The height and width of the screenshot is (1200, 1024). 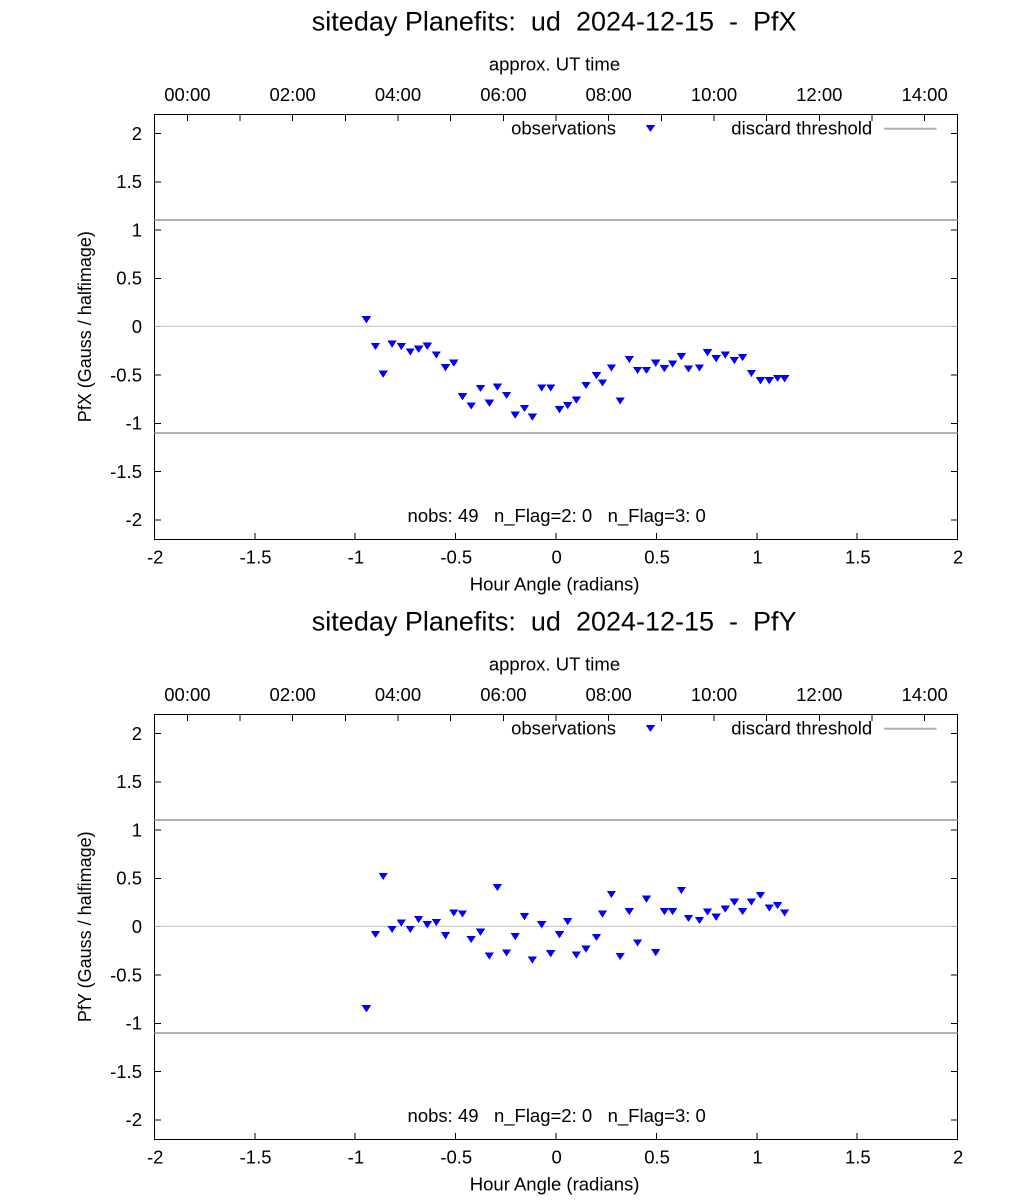 I want to click on svg-text: PfX (Gauss / halfimage), so click(x=85, y=326).